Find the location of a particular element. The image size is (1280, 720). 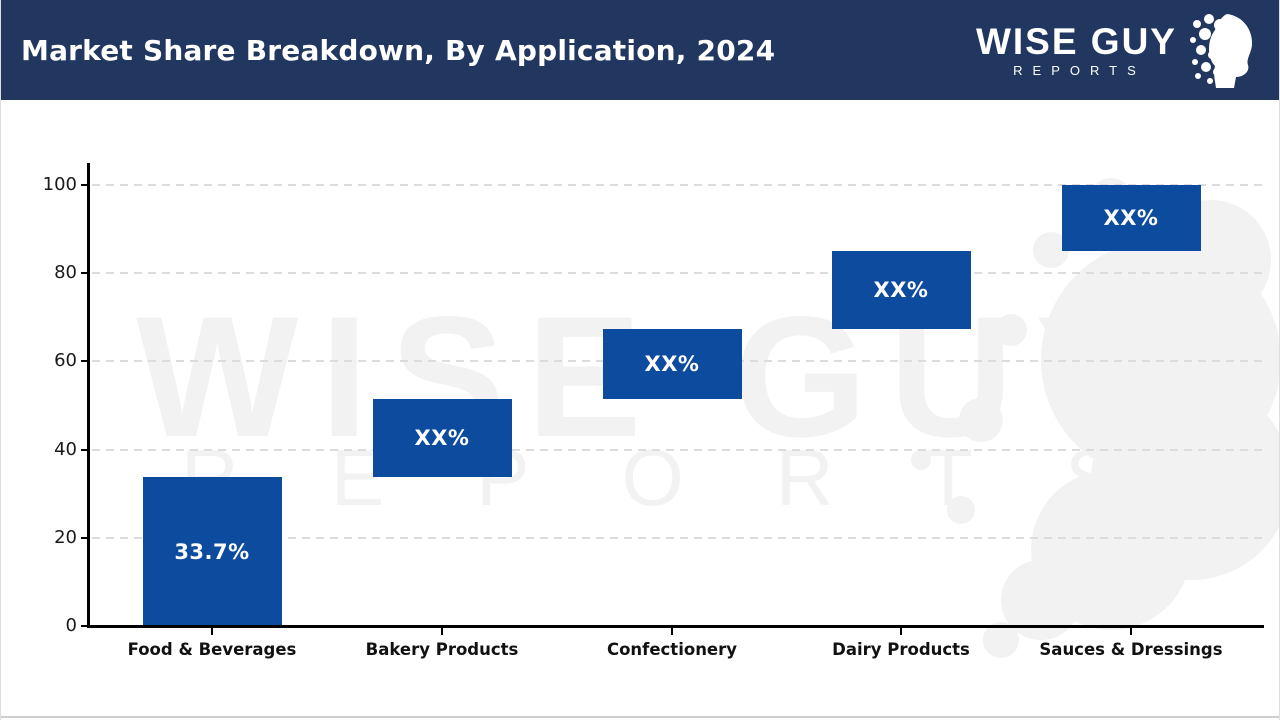

y-tick-label-0: 0 is located at coordinates (71, 625).